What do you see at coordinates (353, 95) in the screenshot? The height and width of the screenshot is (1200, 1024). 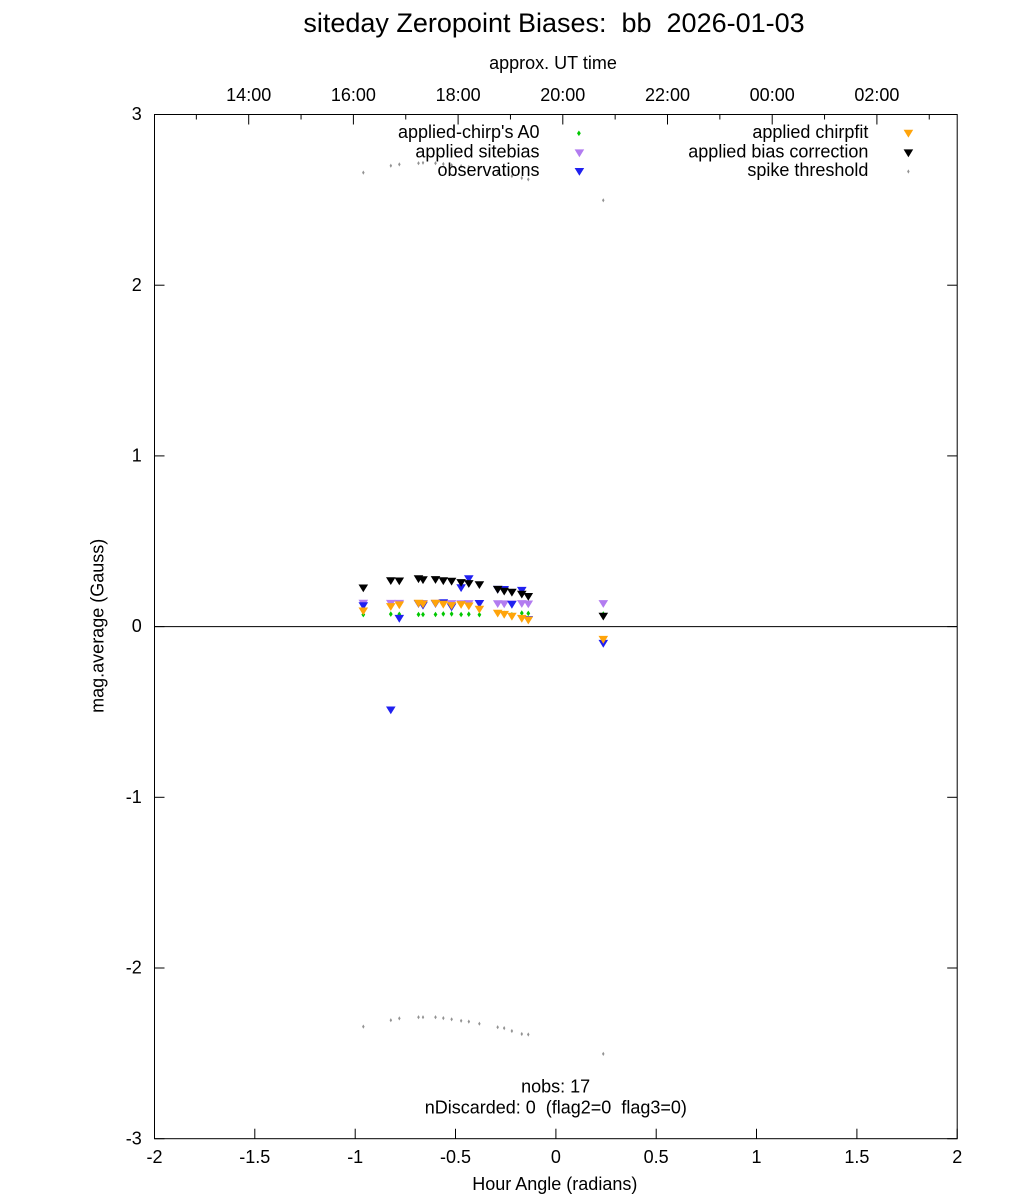 I see `svg-text: 16:00` at bounding box center [353, 95].